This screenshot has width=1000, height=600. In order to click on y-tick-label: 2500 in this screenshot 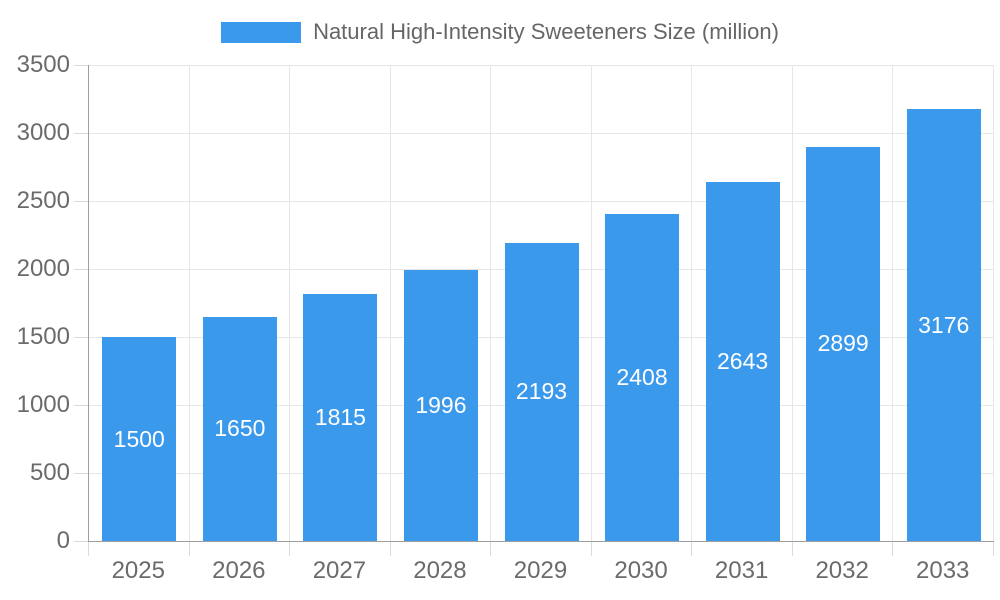, I will do `click(43, 200)`.